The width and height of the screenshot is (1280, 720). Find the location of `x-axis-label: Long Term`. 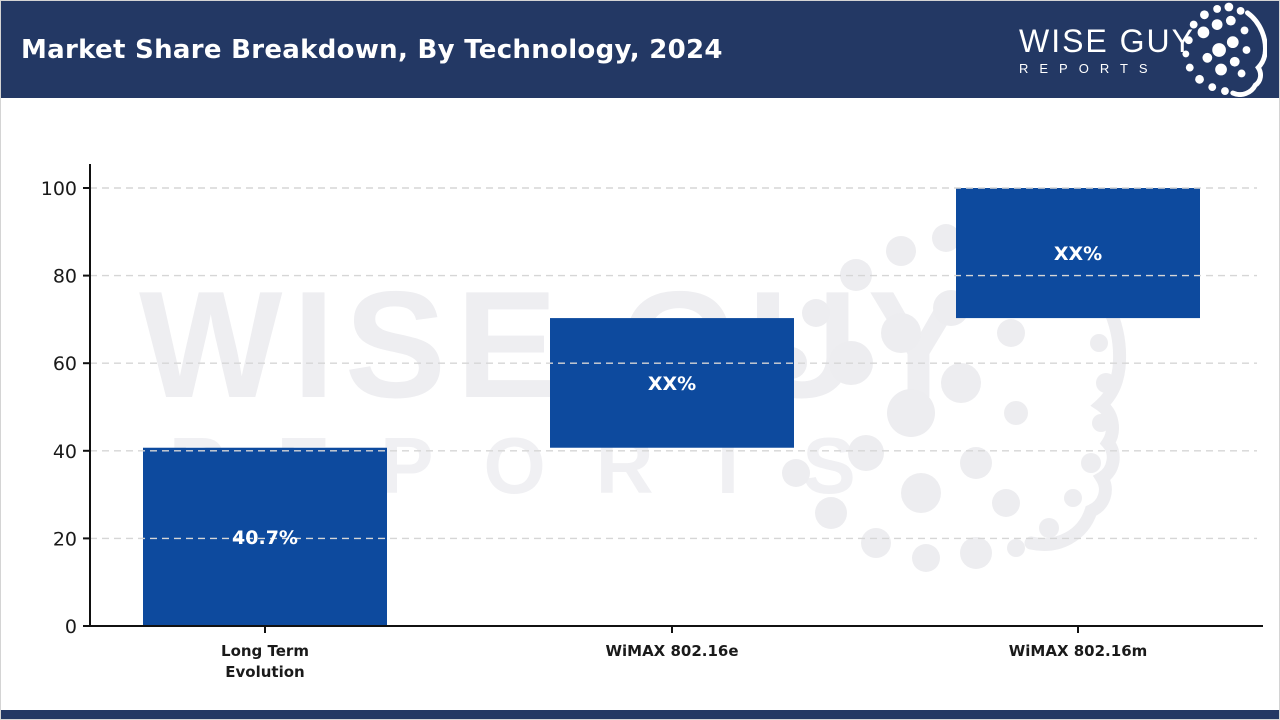

x-axis-label: Long Term is located at coordinates (265, 651).